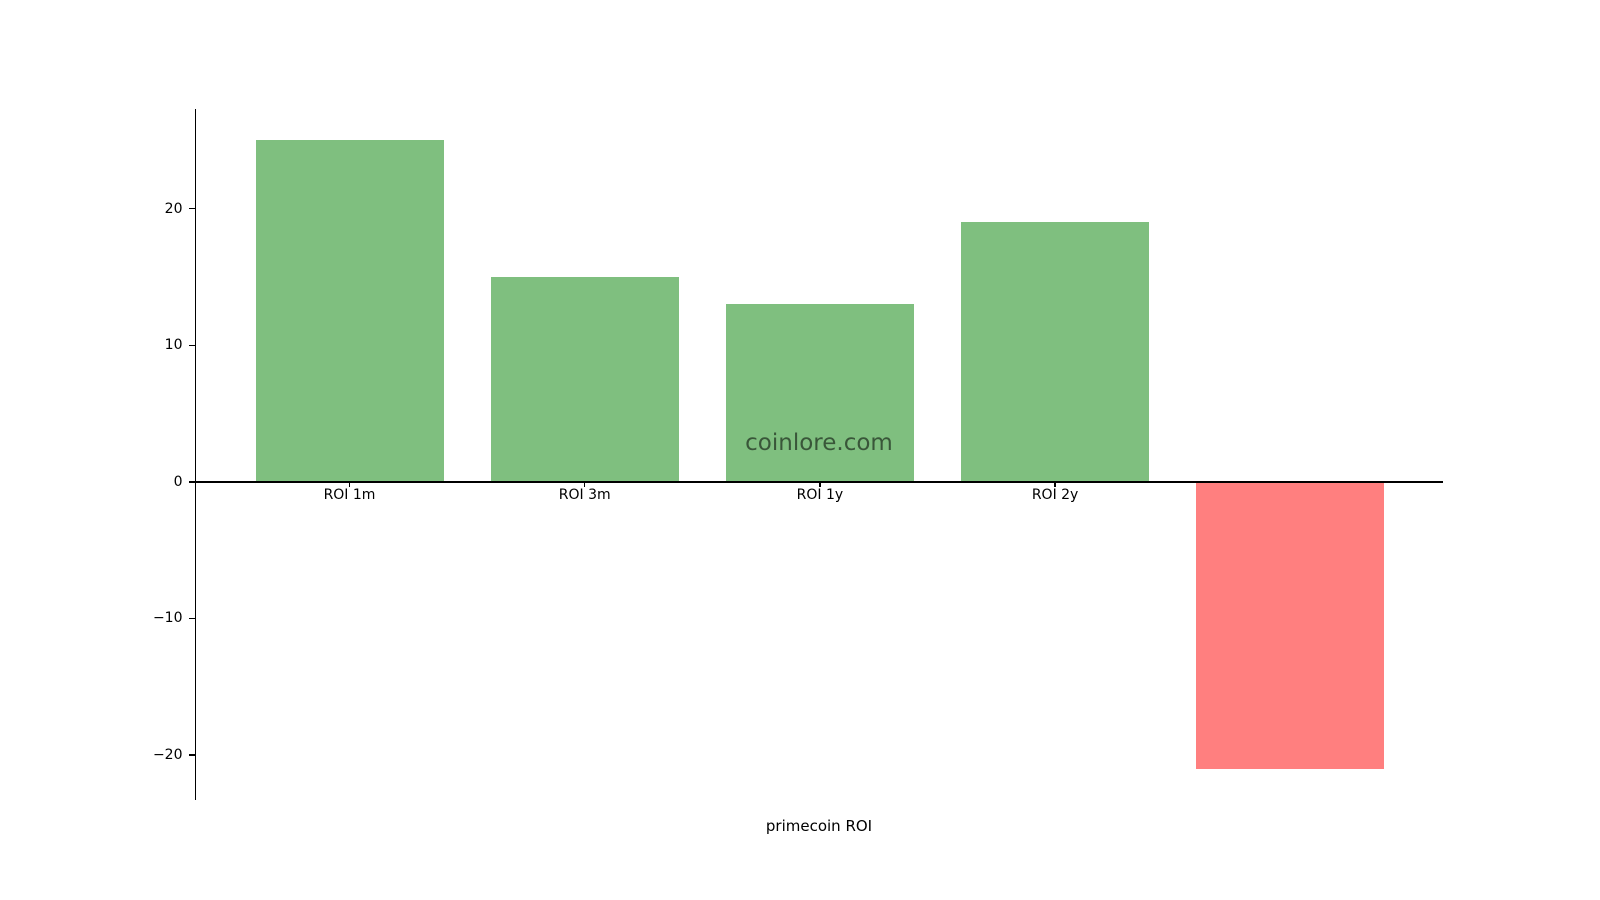 Image resolution: width=1600 pixels, height=900 pixels. What do you see at coordinates (173, 208) in the screenshot?
I see `y-tick-label: 20` at bounding box center [173, 208].